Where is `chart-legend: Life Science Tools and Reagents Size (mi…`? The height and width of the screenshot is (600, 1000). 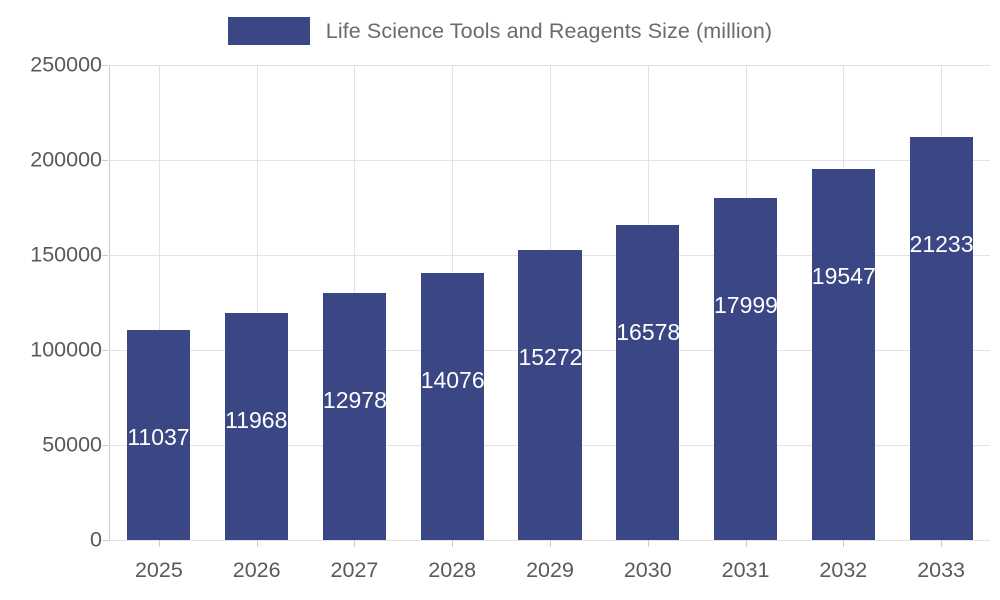 chart-legend: Life Science Tools and Reagents Size (mi… is located at coordinates (500, 31).